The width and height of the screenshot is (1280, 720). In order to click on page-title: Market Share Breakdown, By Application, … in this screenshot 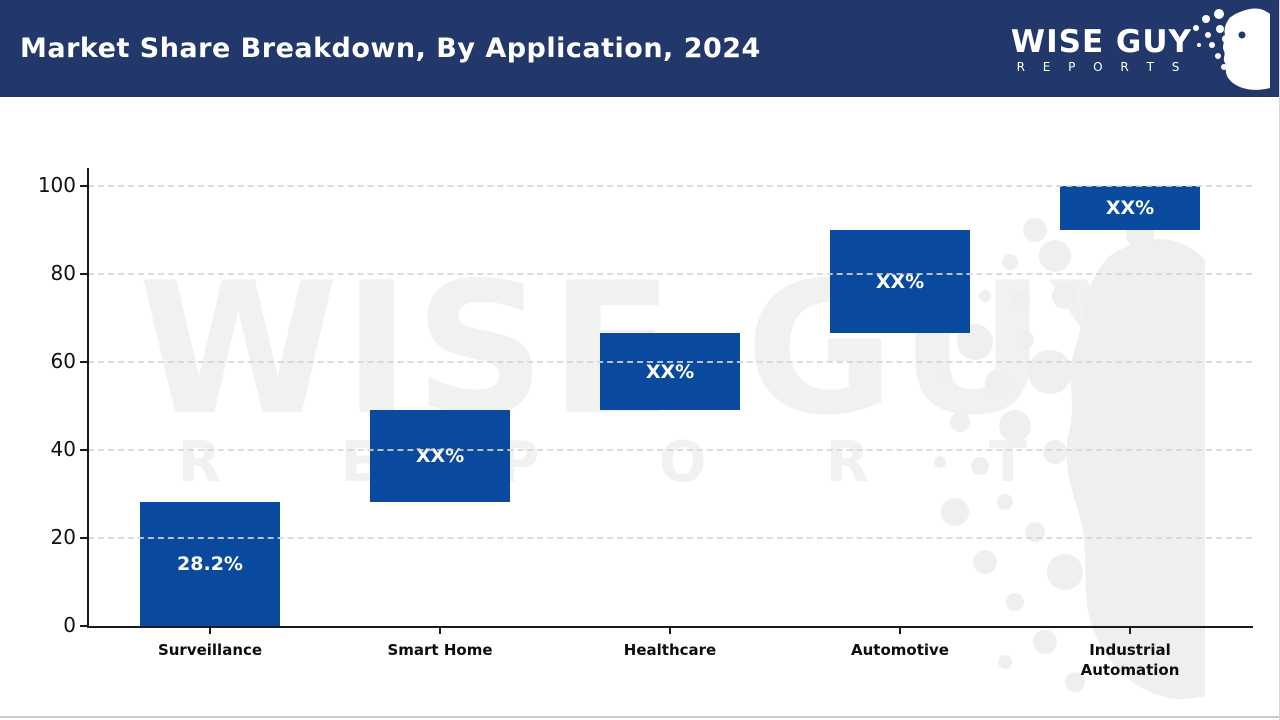, I will do `click(390, 48)`.